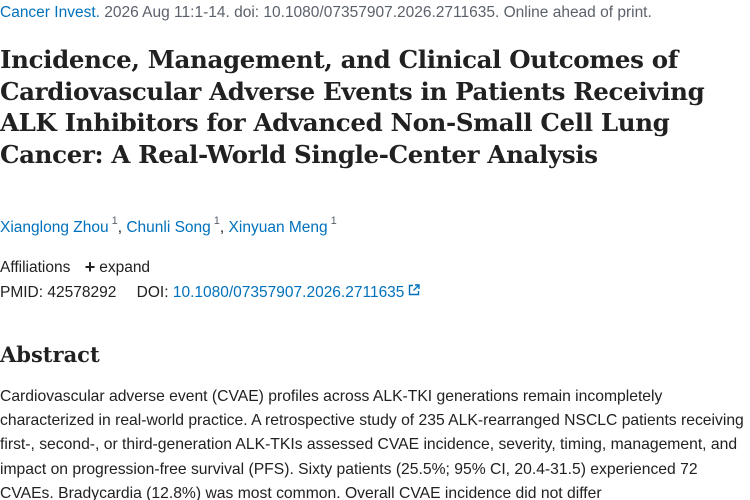 The image size is (750, 500). Describe the element at coordinates (152, 293) in the screenshot. I see `doi-label: DOI:` at that location.